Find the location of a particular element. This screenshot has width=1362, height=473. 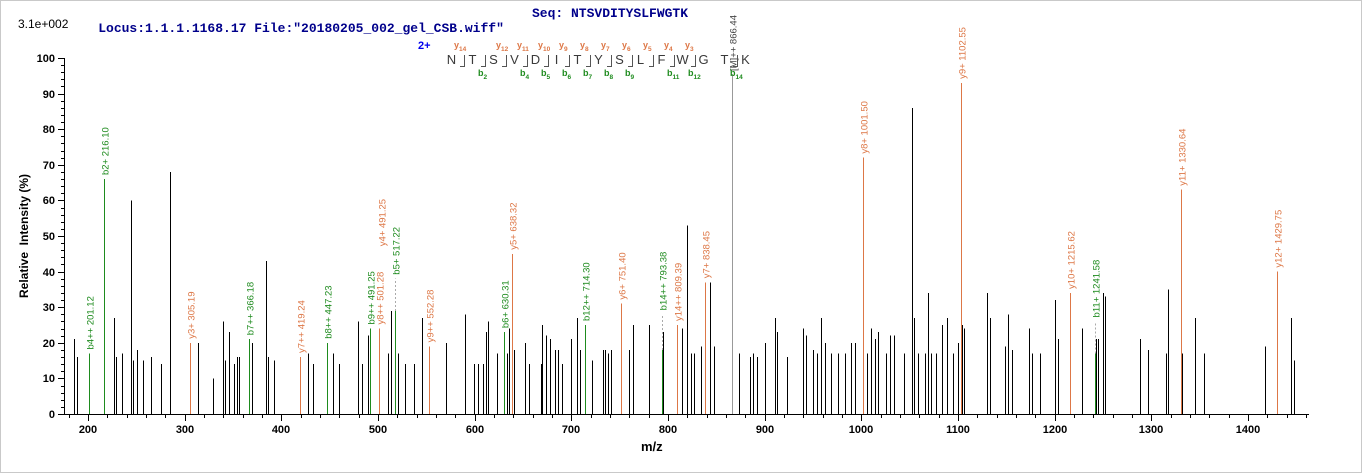

residue: I is located at coordinates (556, 59).